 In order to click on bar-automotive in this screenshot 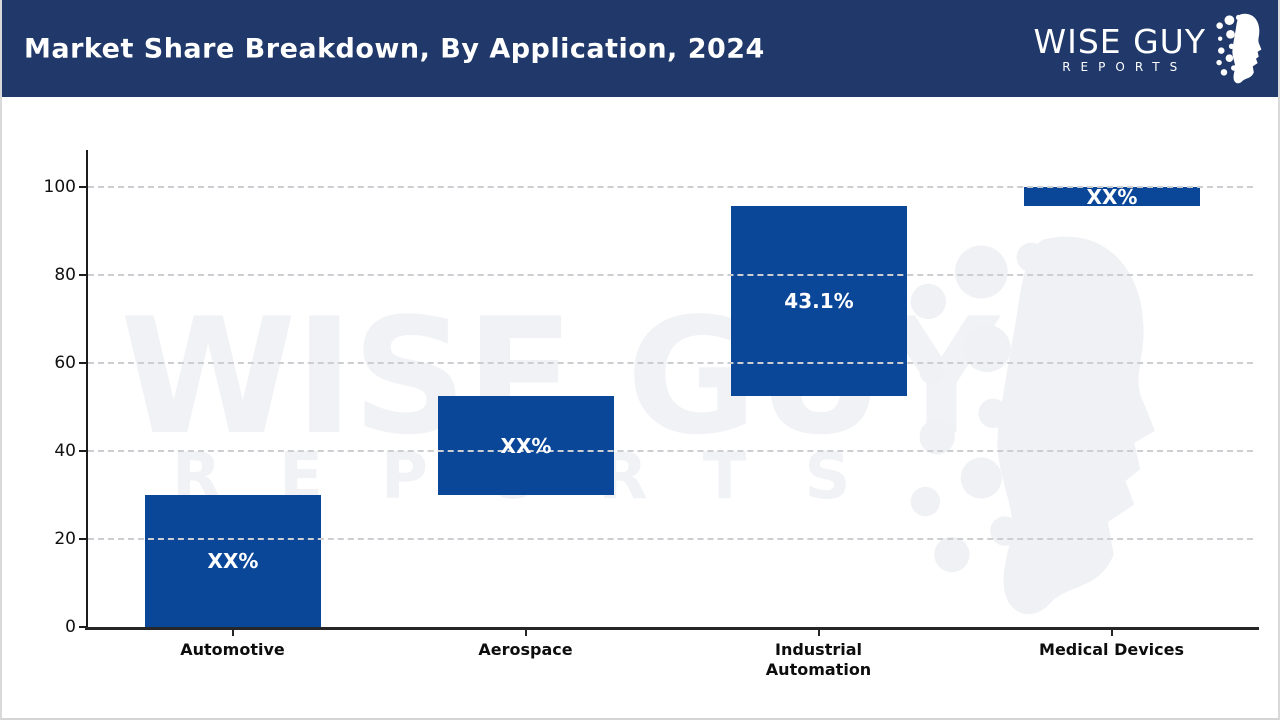, I will do `click(233, 561)`.